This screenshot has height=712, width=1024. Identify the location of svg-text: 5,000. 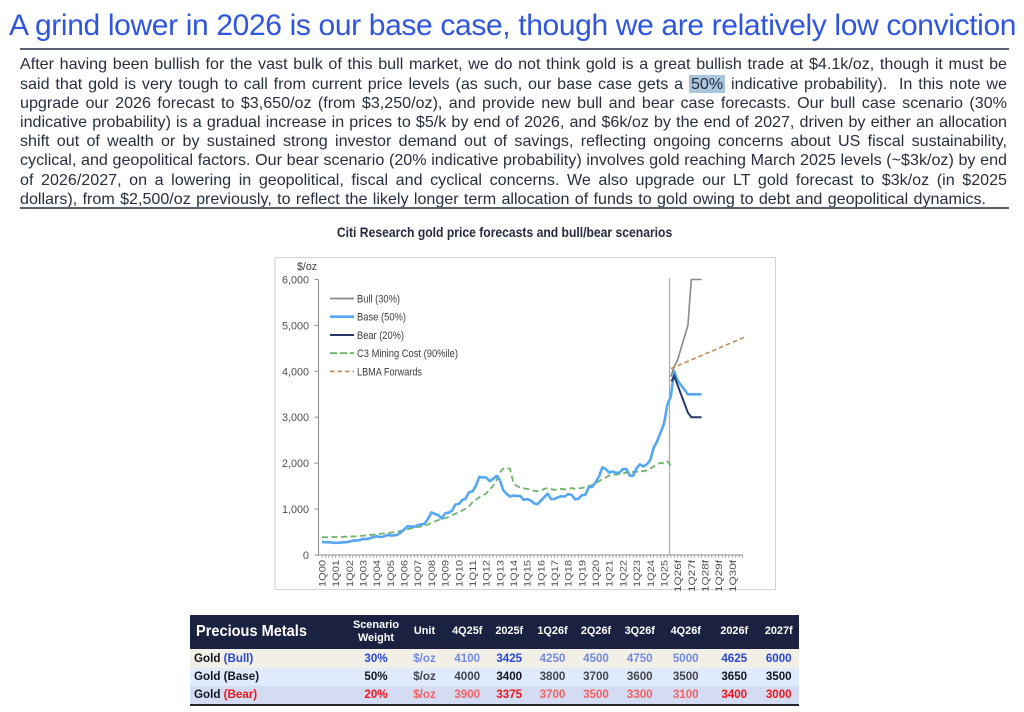
(295, 326).